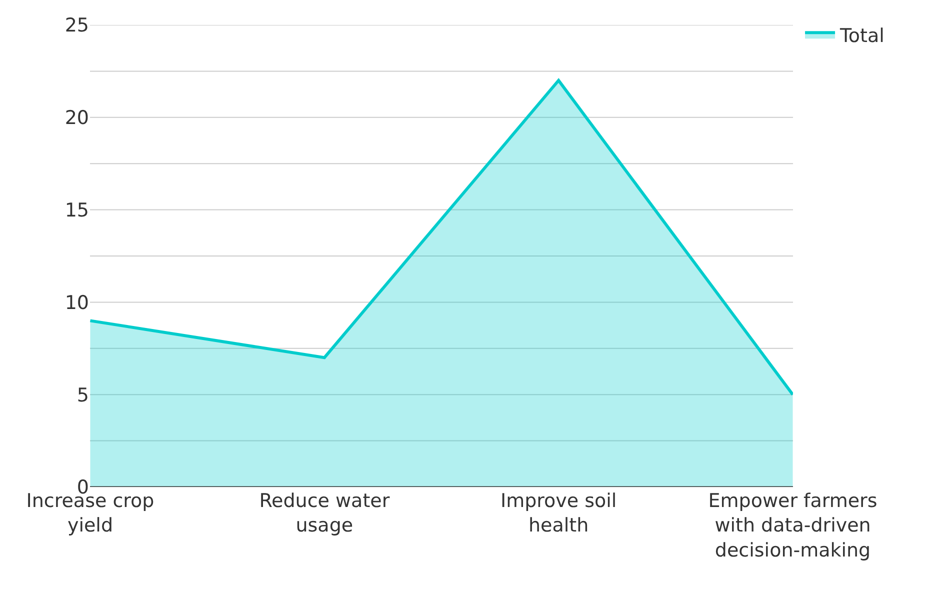 Image resolution: width=933 pixels, height=597 pixels. I want to click on y-tick-label: 15, so click(76, 210).